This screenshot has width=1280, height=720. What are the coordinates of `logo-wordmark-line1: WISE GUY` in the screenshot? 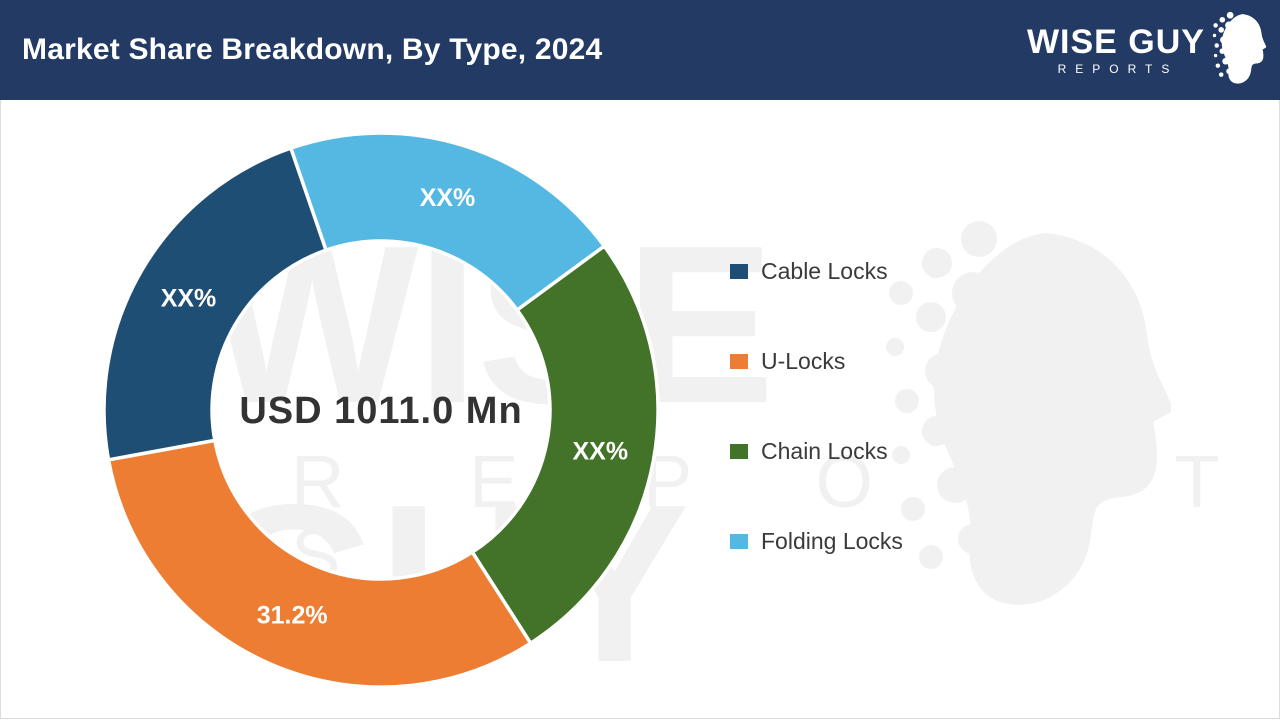 It's located at (1115, 41).